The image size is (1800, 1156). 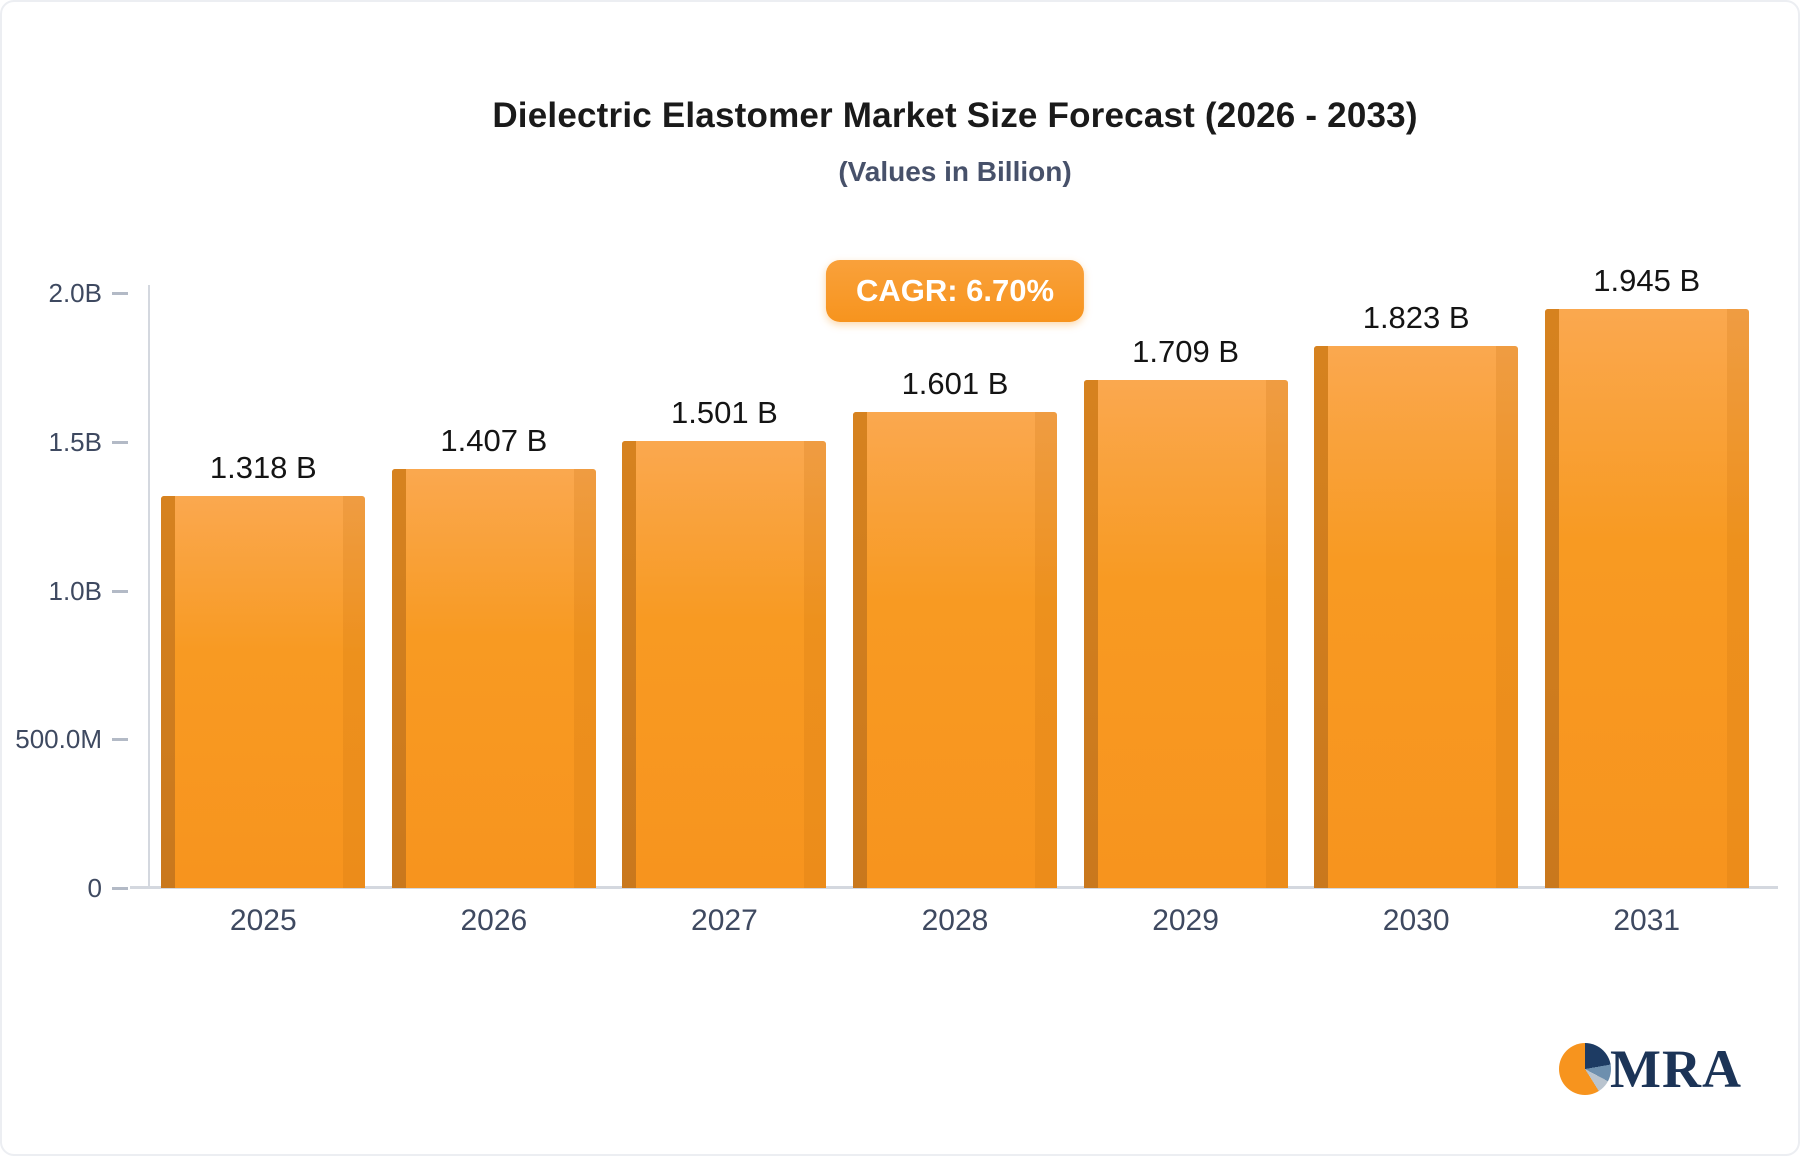 I want to click on logo-text: MRA, so click(x=1676, y=1069).